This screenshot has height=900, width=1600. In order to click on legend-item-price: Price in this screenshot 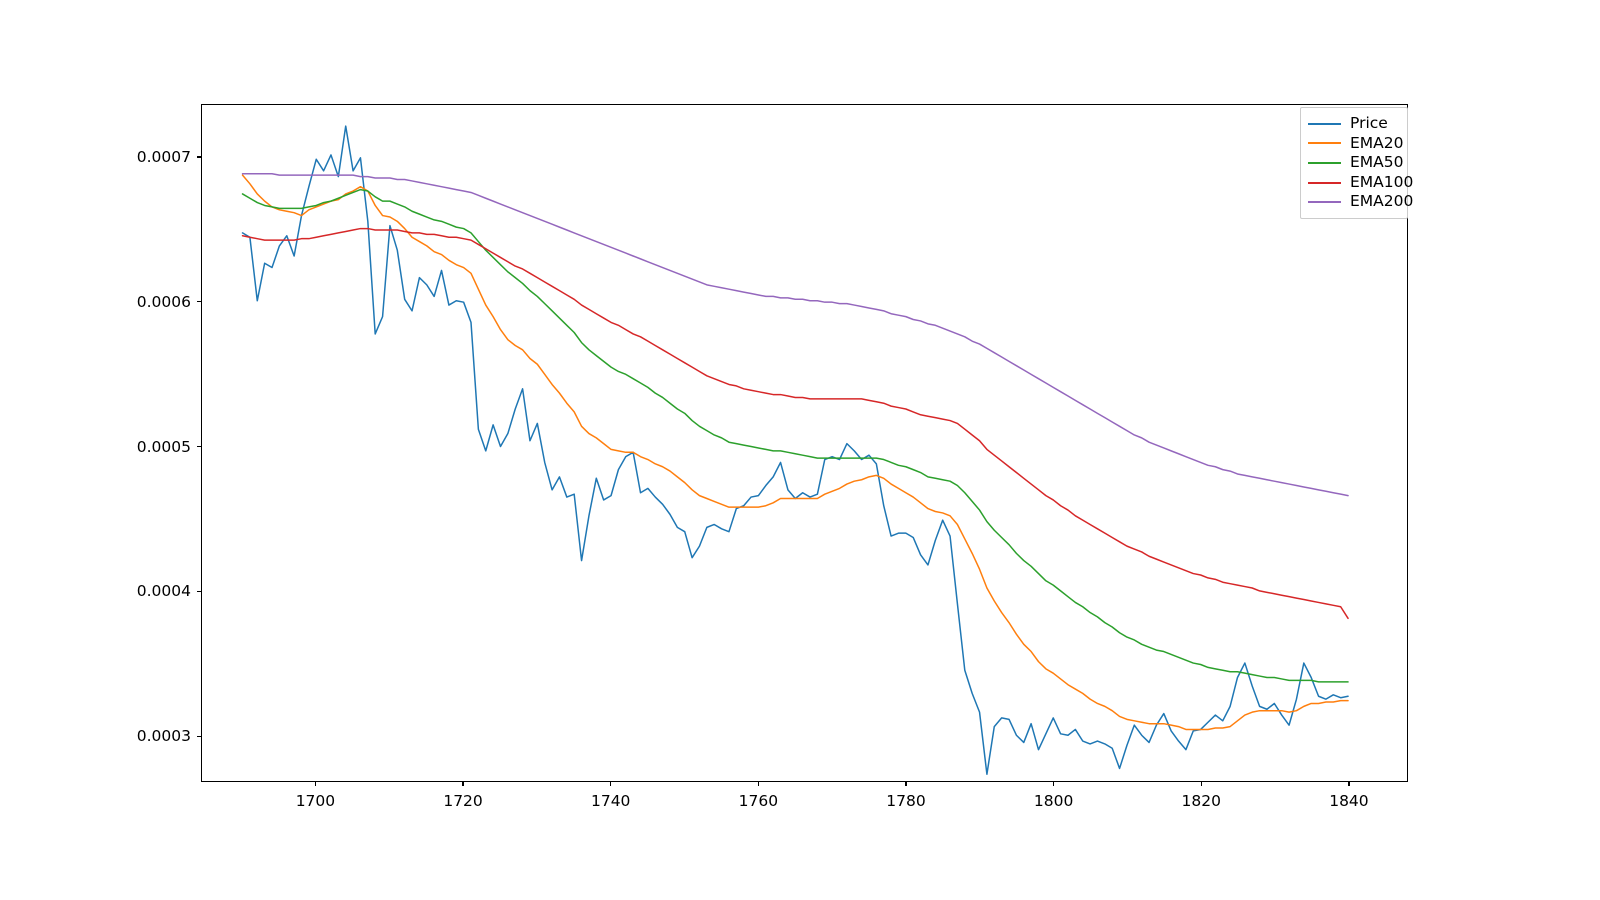, I will do `click(1353, 124)`.